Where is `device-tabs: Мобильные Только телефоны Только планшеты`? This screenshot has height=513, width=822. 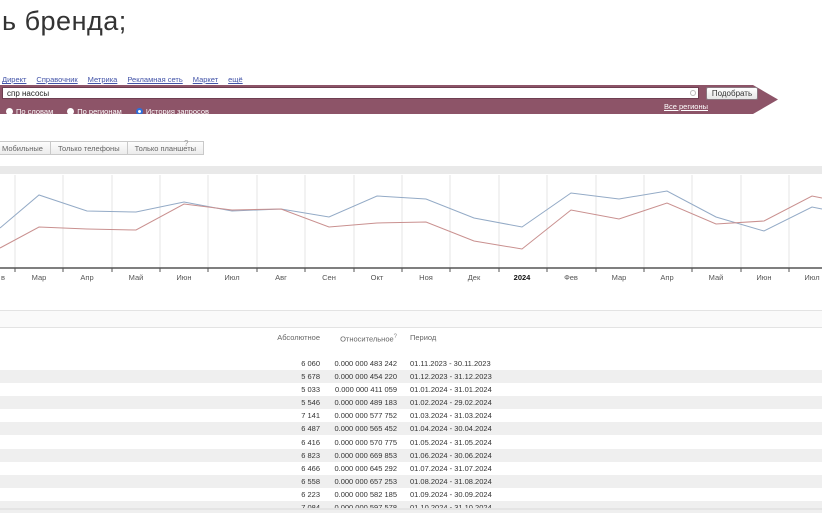 device-tabs: Мобильные Только телефоны Только планшеты is located at coordinates (102, 146).